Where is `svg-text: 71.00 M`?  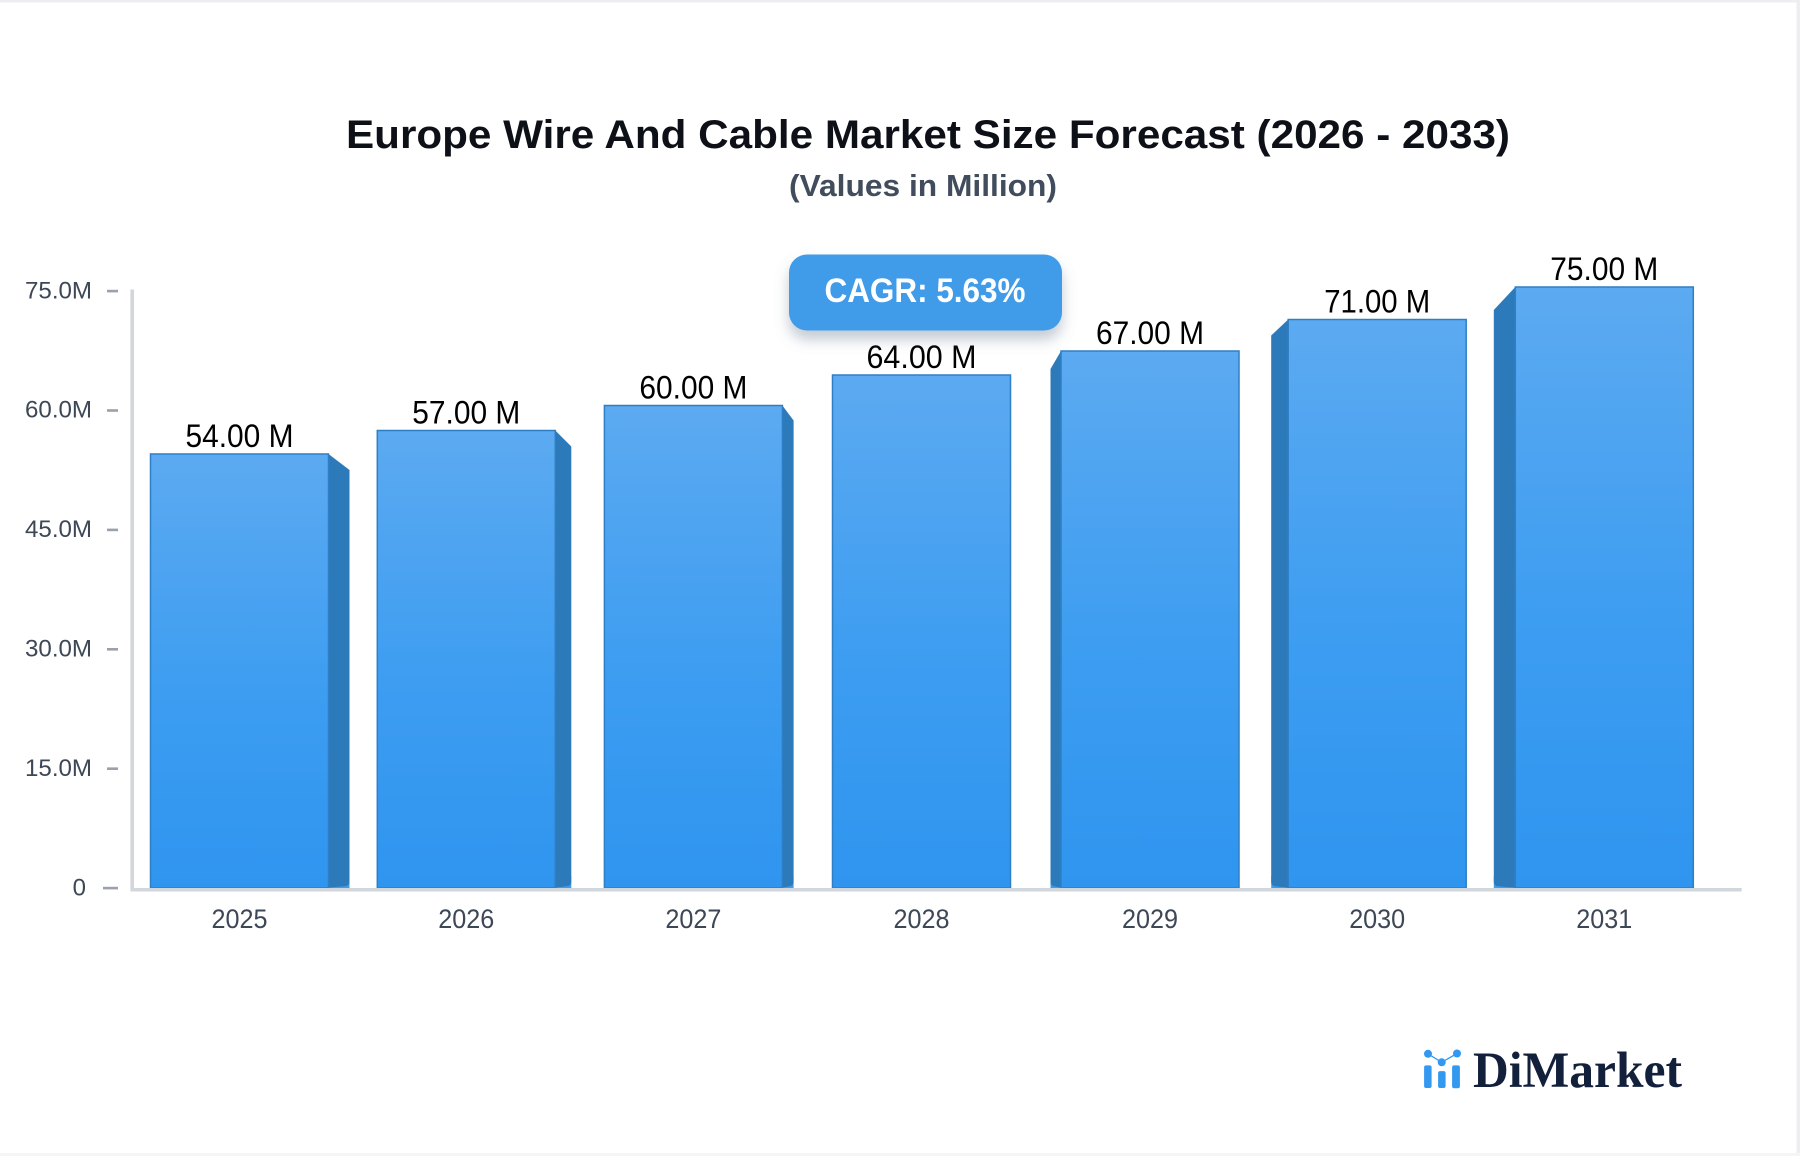 svg-text: 71.00 M is located at coordinates (1377, 302).